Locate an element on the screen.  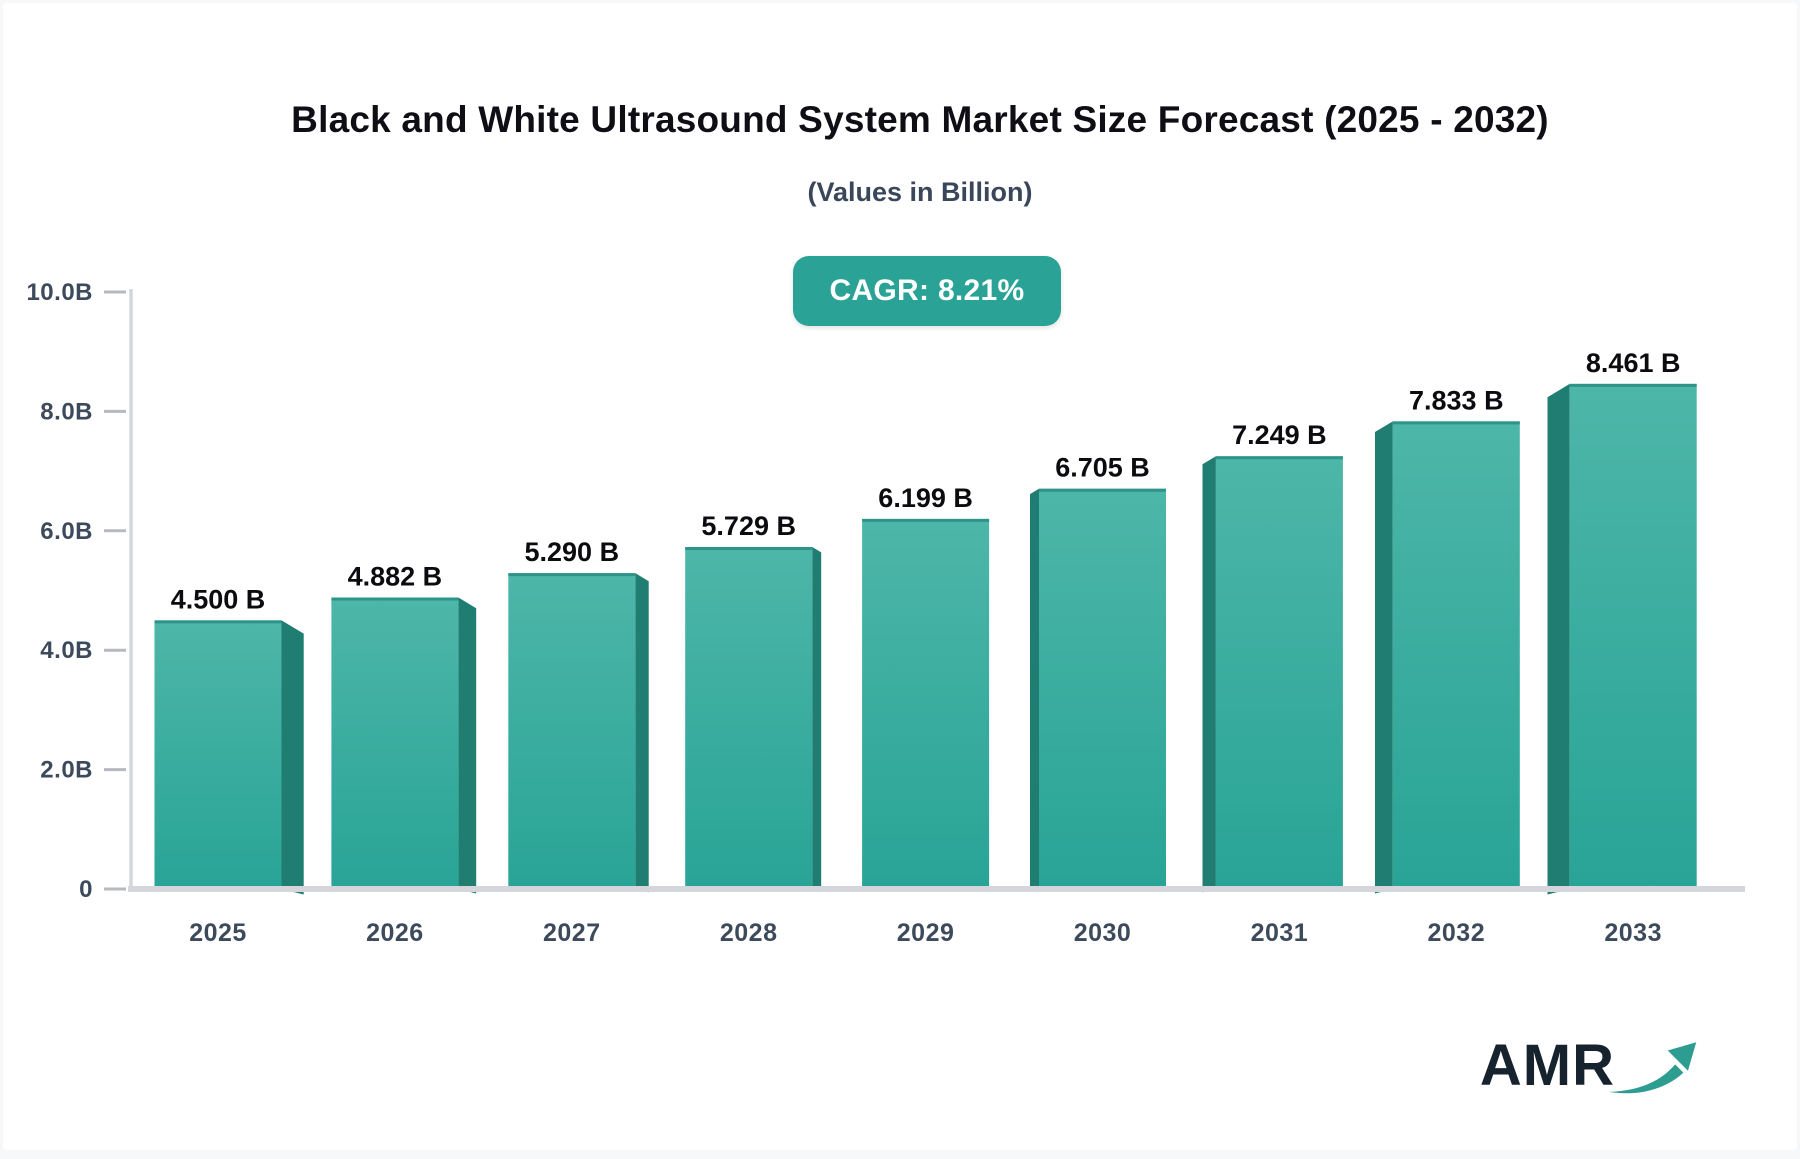
y-tick-label: 0 is located at coordinates (86, 889).